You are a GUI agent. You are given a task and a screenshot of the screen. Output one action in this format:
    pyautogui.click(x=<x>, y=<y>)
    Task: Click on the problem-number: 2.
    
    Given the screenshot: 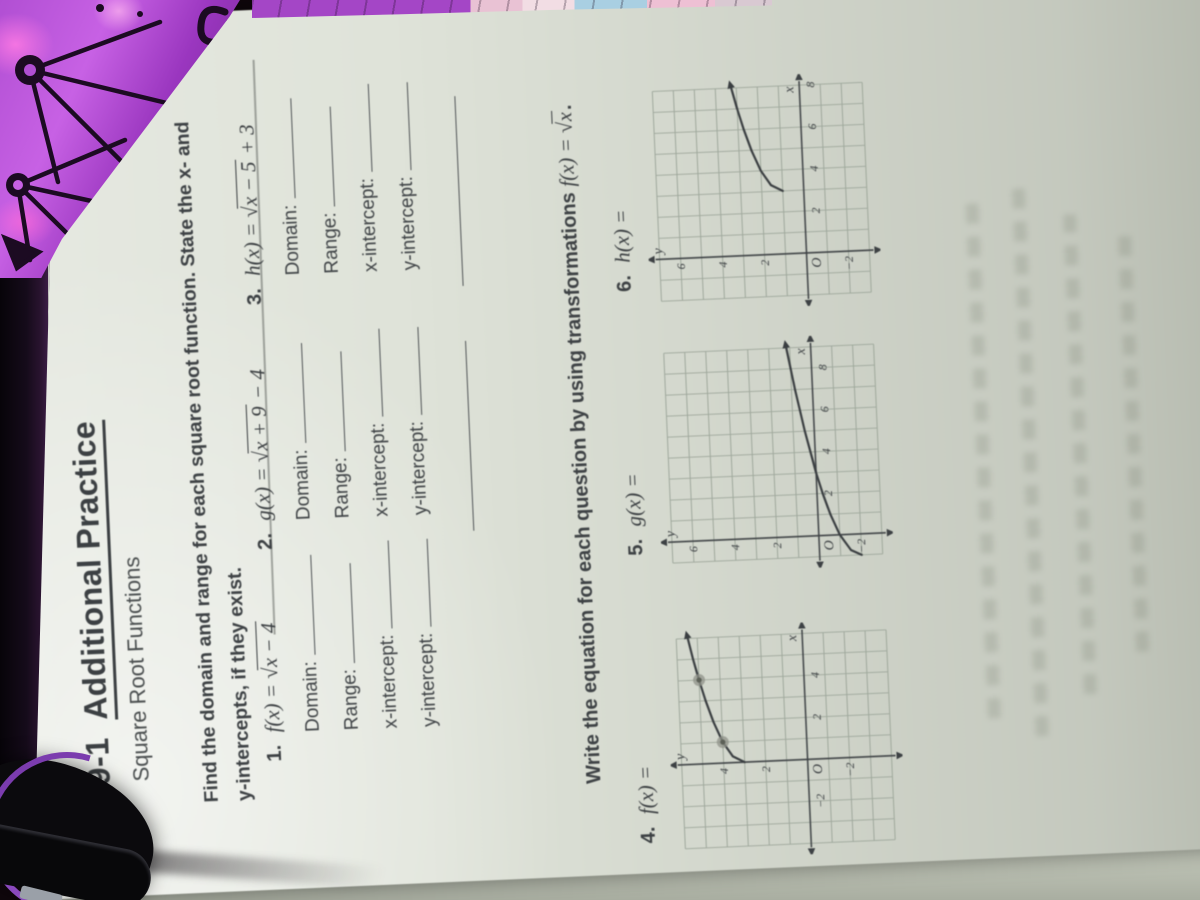 What is the action you would take?
    pyautogui.click(x=265, y=541)
    